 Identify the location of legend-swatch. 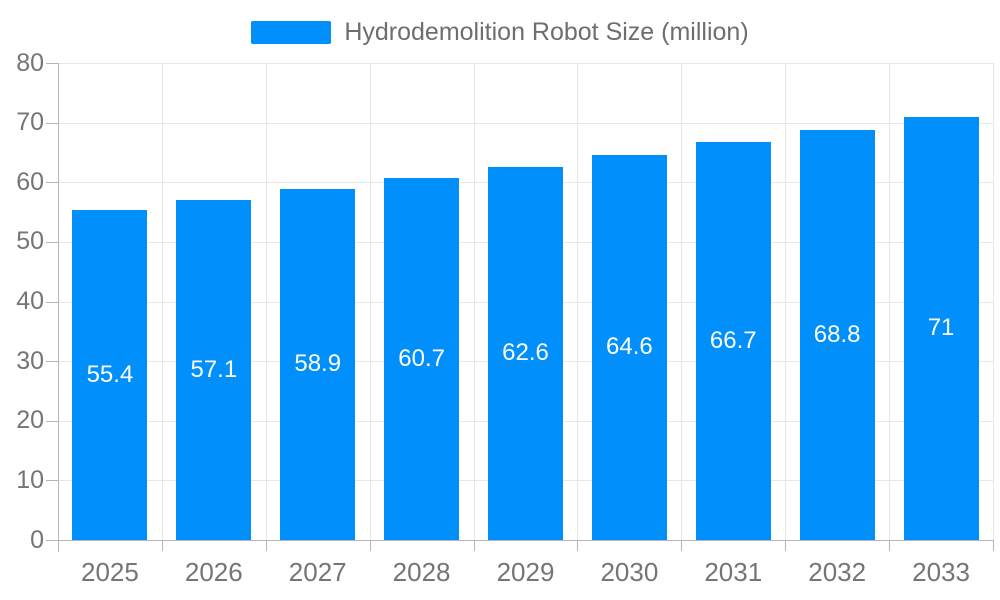
(291, 32).